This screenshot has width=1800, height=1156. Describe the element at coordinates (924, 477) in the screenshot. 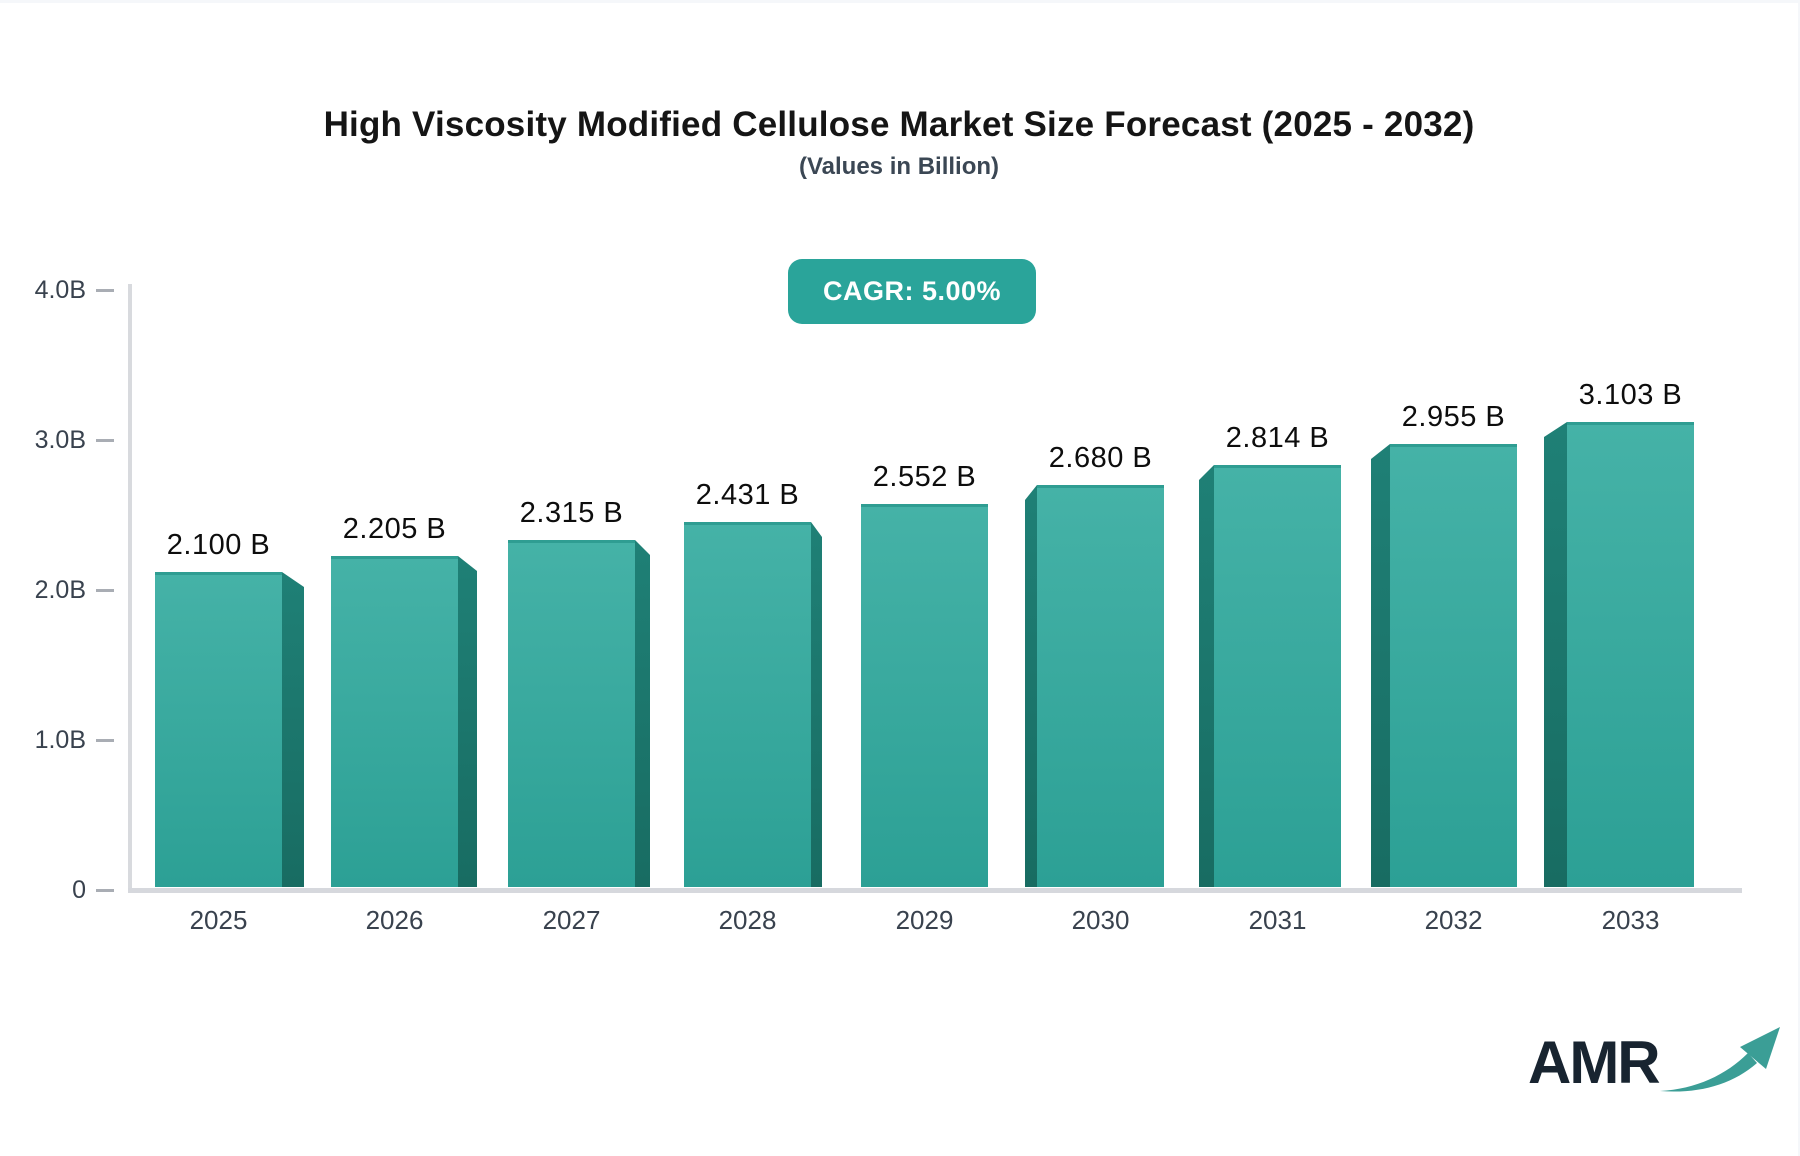

I see `bar-value-label: 2.552 B` at that location.